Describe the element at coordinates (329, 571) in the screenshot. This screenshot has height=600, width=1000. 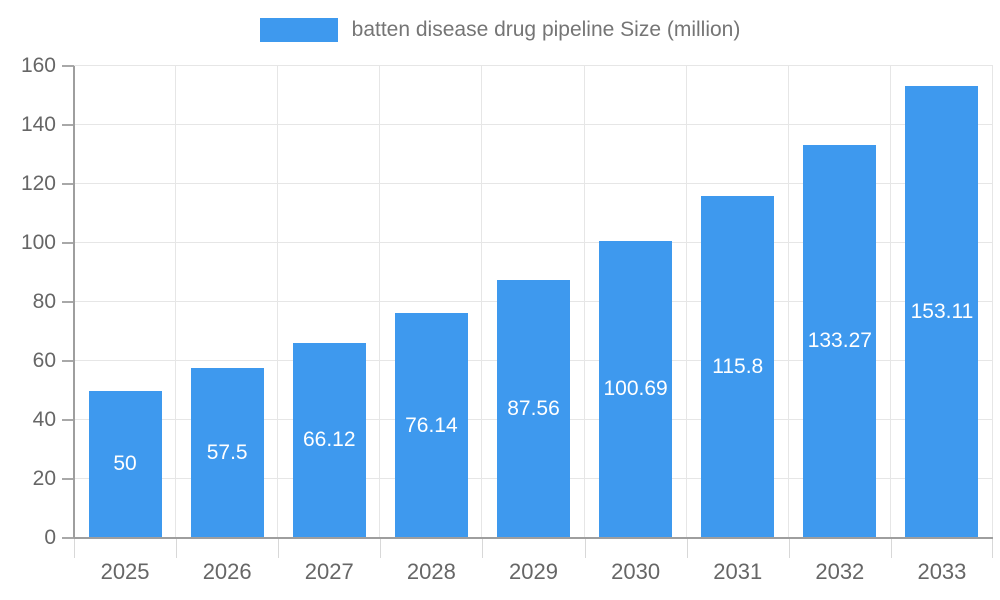
I see `x-tick-label: 2027` at that location.